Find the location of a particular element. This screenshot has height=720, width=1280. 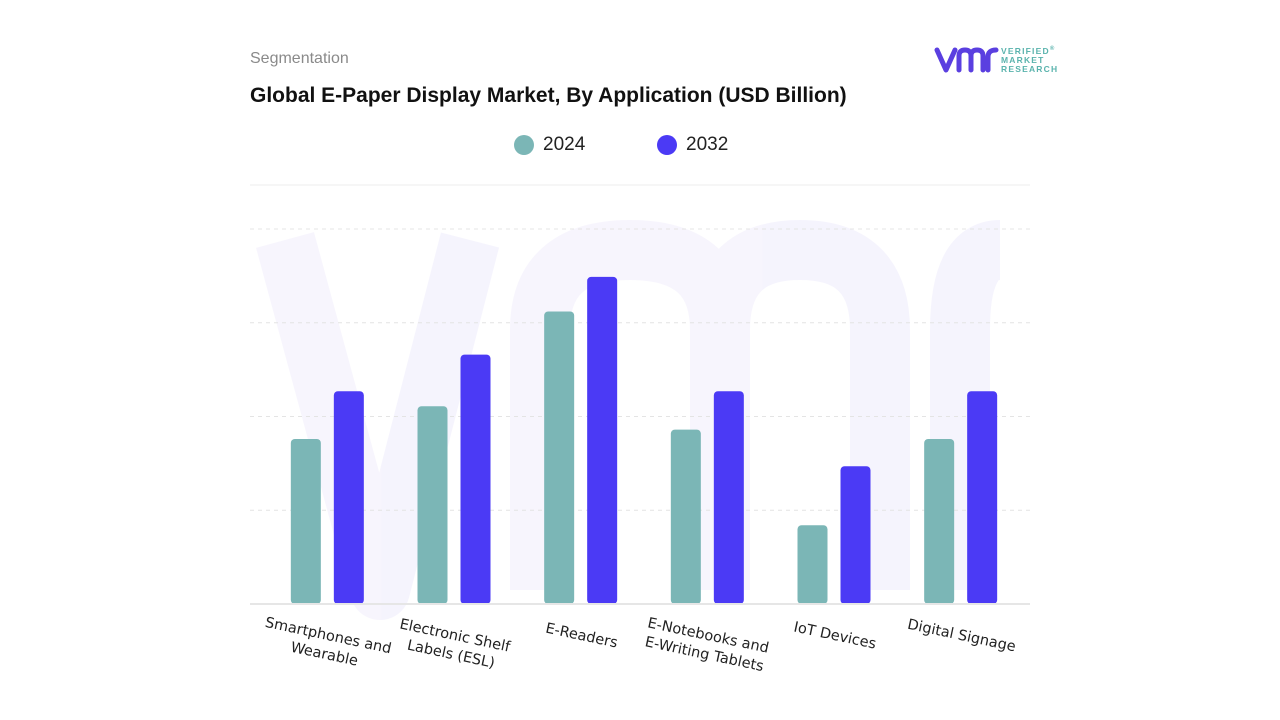

x-tick-label-line: E-Readers is located at coordinates (581, 636).